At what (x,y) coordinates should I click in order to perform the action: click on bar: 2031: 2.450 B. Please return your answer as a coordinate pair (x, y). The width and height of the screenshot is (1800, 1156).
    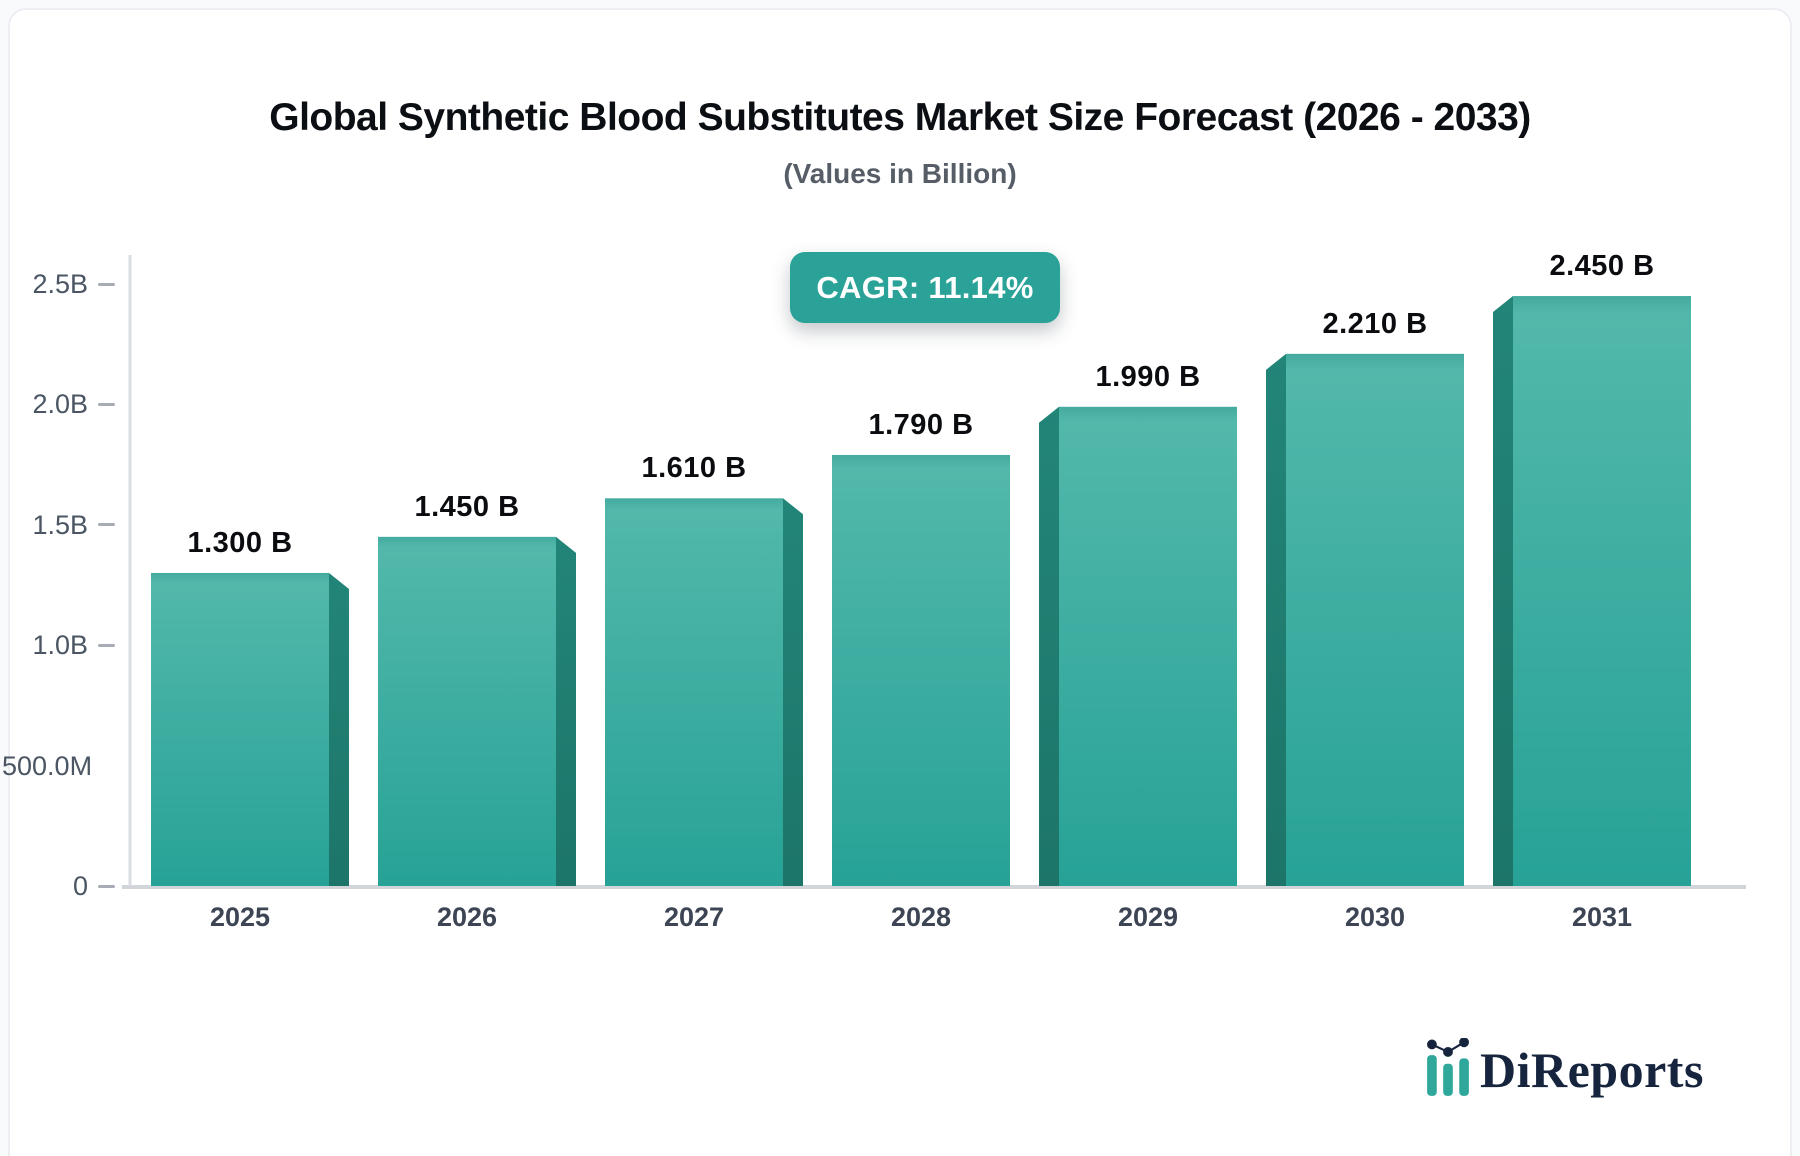
    Looking at the image, I should click on (1602, 591).